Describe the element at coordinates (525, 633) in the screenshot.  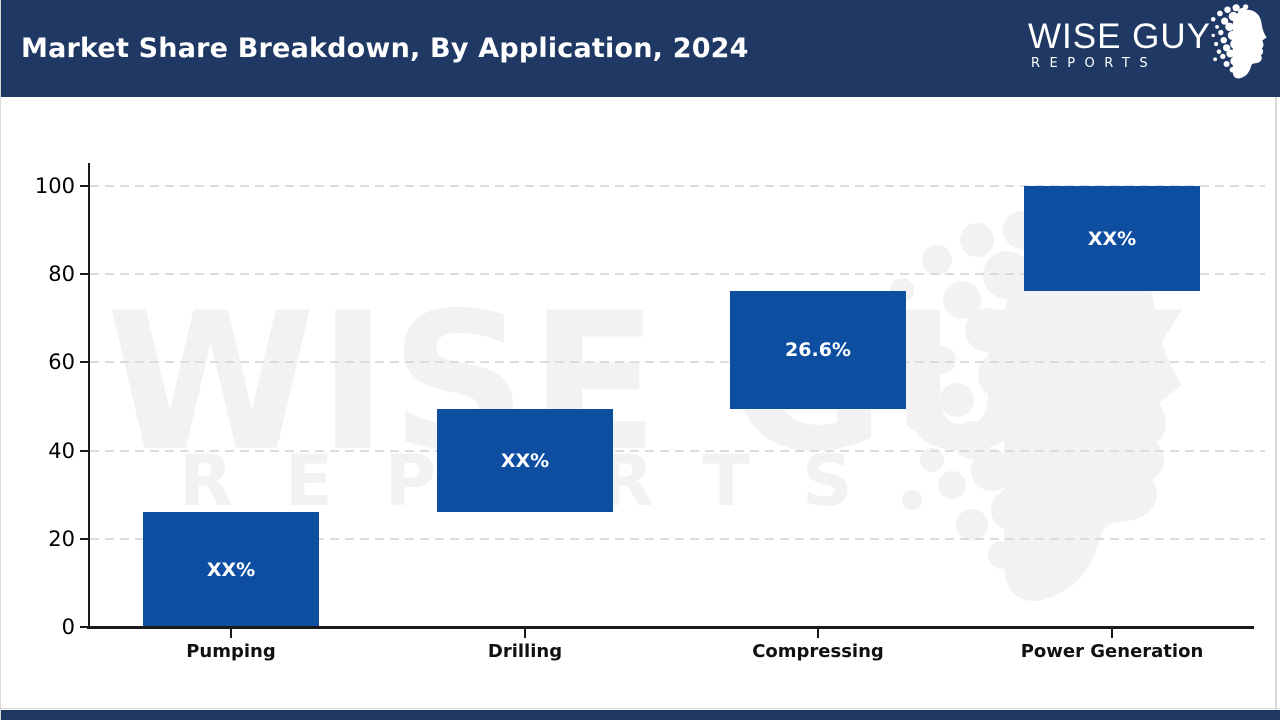
I see `x-tick-drilling` at that location.